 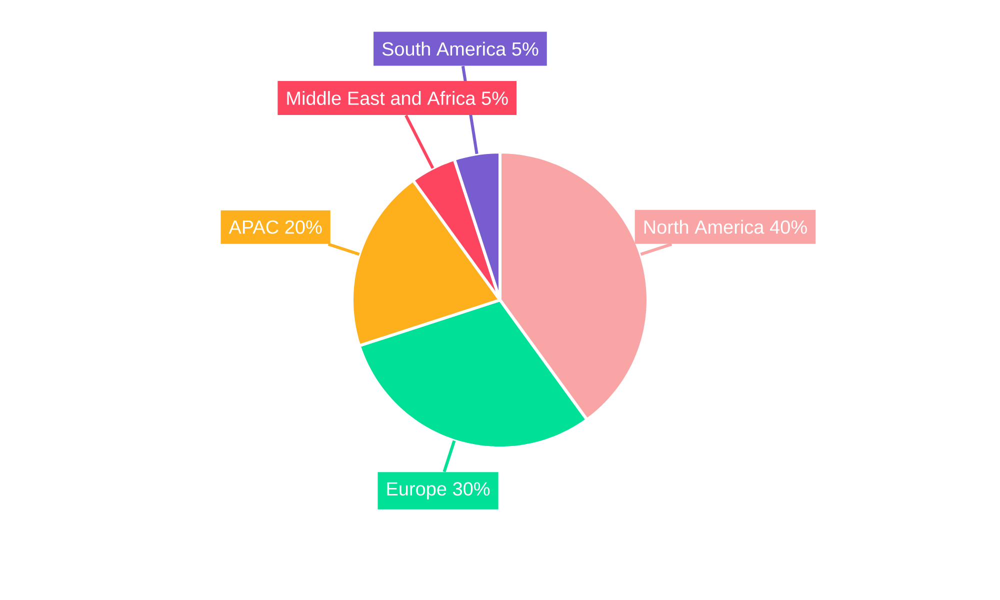 I want to click on slice-label: APAC, so click(x=253, y=227).